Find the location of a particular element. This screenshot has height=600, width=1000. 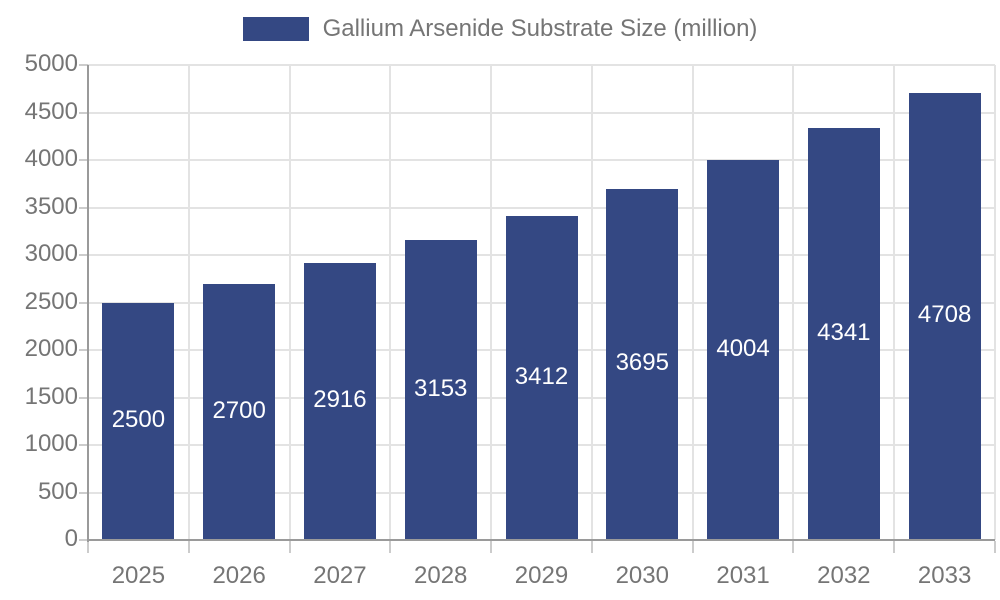

bar-2026 is located at coordinates (239, 411).